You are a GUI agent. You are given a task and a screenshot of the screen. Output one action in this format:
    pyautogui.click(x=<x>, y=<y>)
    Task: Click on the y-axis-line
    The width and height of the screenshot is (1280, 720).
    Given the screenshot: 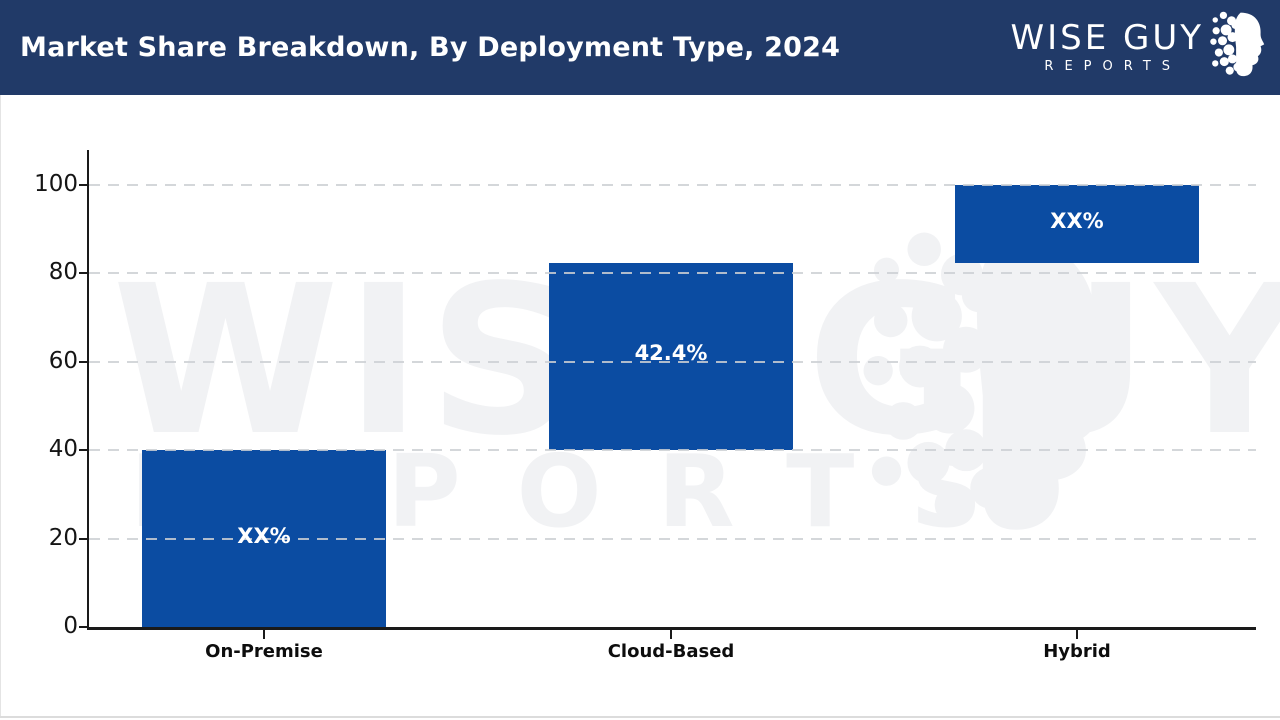 What is the action you would take?
    pyautogui.click(x=88, y=389)
    